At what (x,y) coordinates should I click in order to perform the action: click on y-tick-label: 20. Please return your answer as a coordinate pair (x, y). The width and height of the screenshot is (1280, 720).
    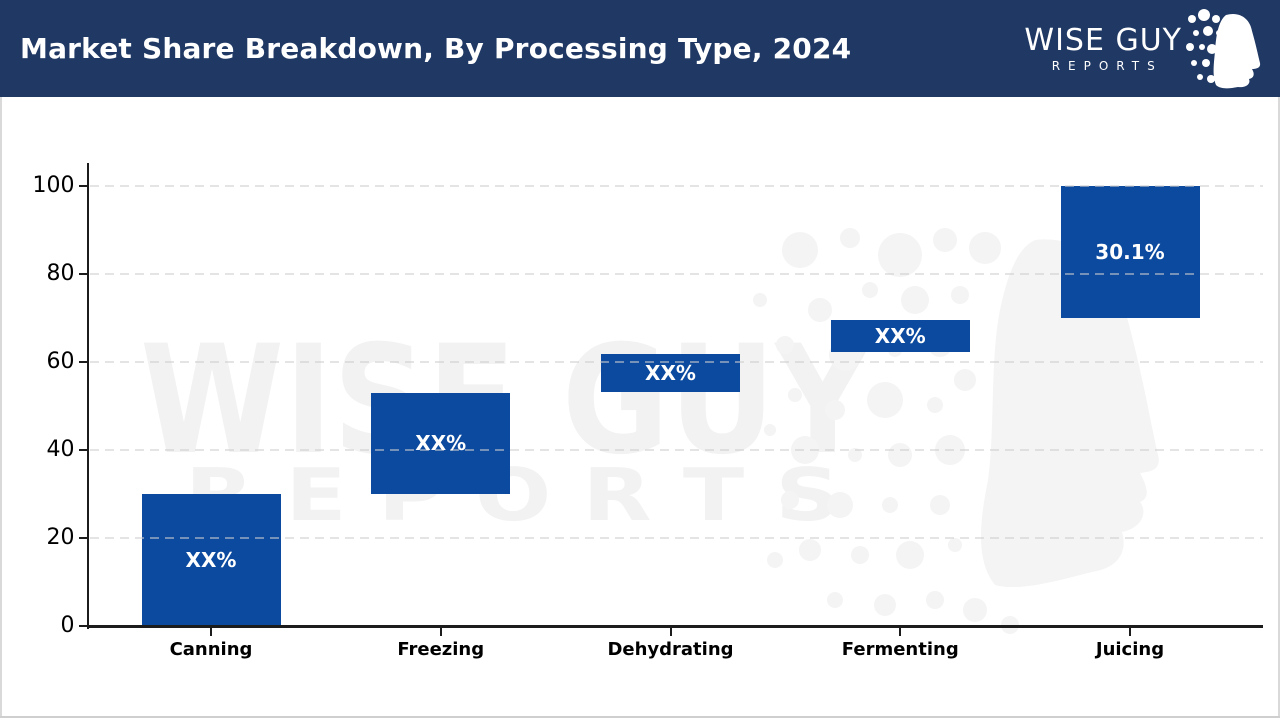
    Looking at the image, I should click on (60, 537).